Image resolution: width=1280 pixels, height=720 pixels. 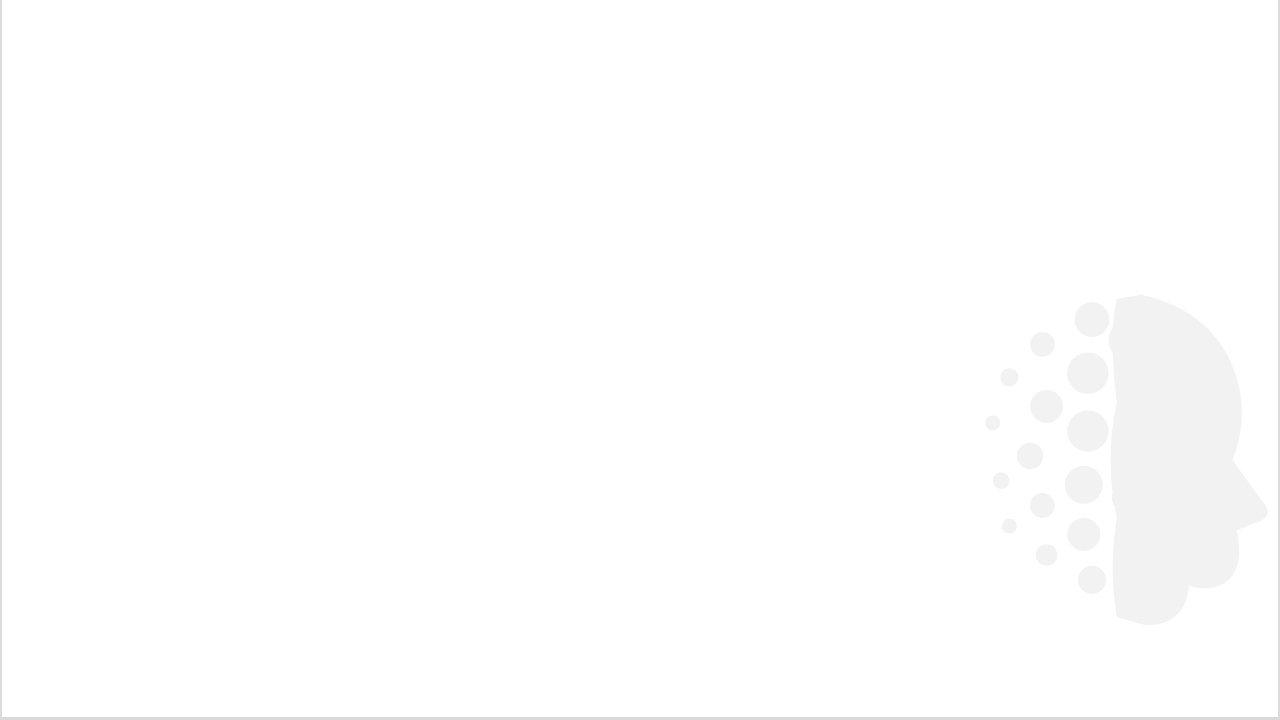 What do you see at coordinates (1126, 460) in the screenshot?
I see `watermark-head-icon` at bounding box center [1126, 460].